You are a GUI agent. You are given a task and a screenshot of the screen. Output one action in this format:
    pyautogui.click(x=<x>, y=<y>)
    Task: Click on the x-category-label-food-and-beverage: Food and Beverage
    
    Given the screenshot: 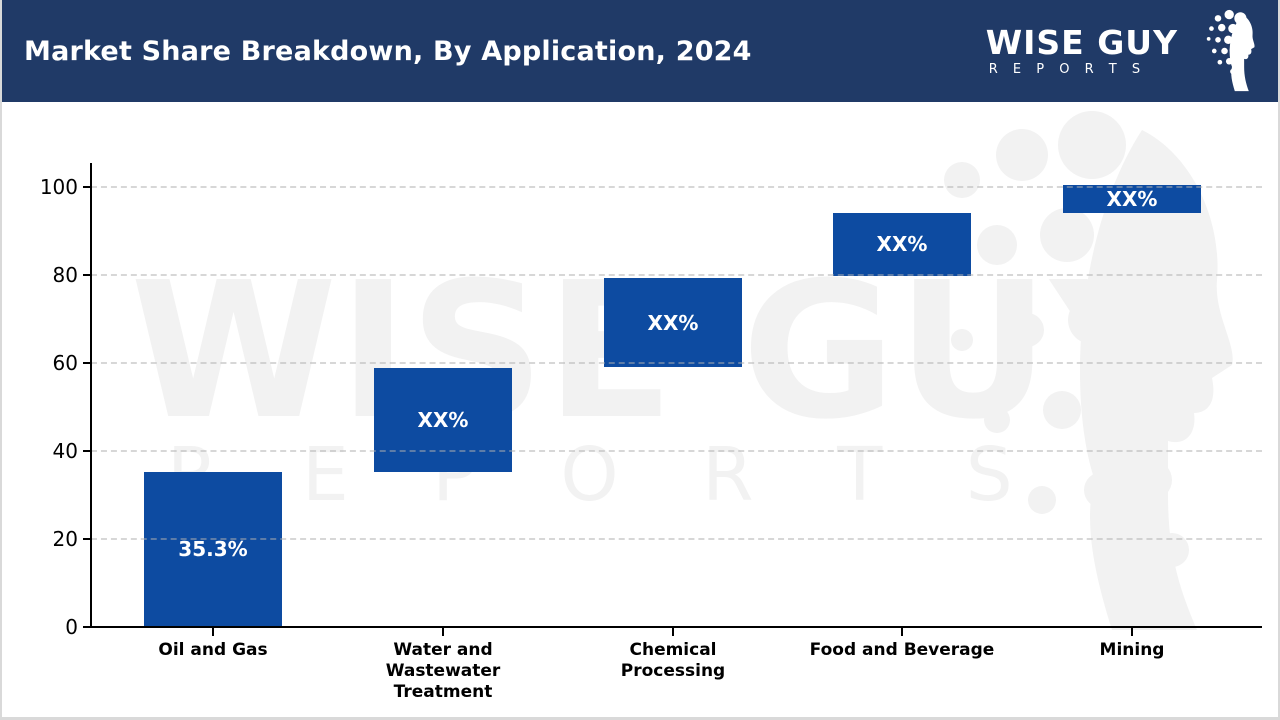 What is the action you would take?
    pyautogui.click(x=902, y=650)
    